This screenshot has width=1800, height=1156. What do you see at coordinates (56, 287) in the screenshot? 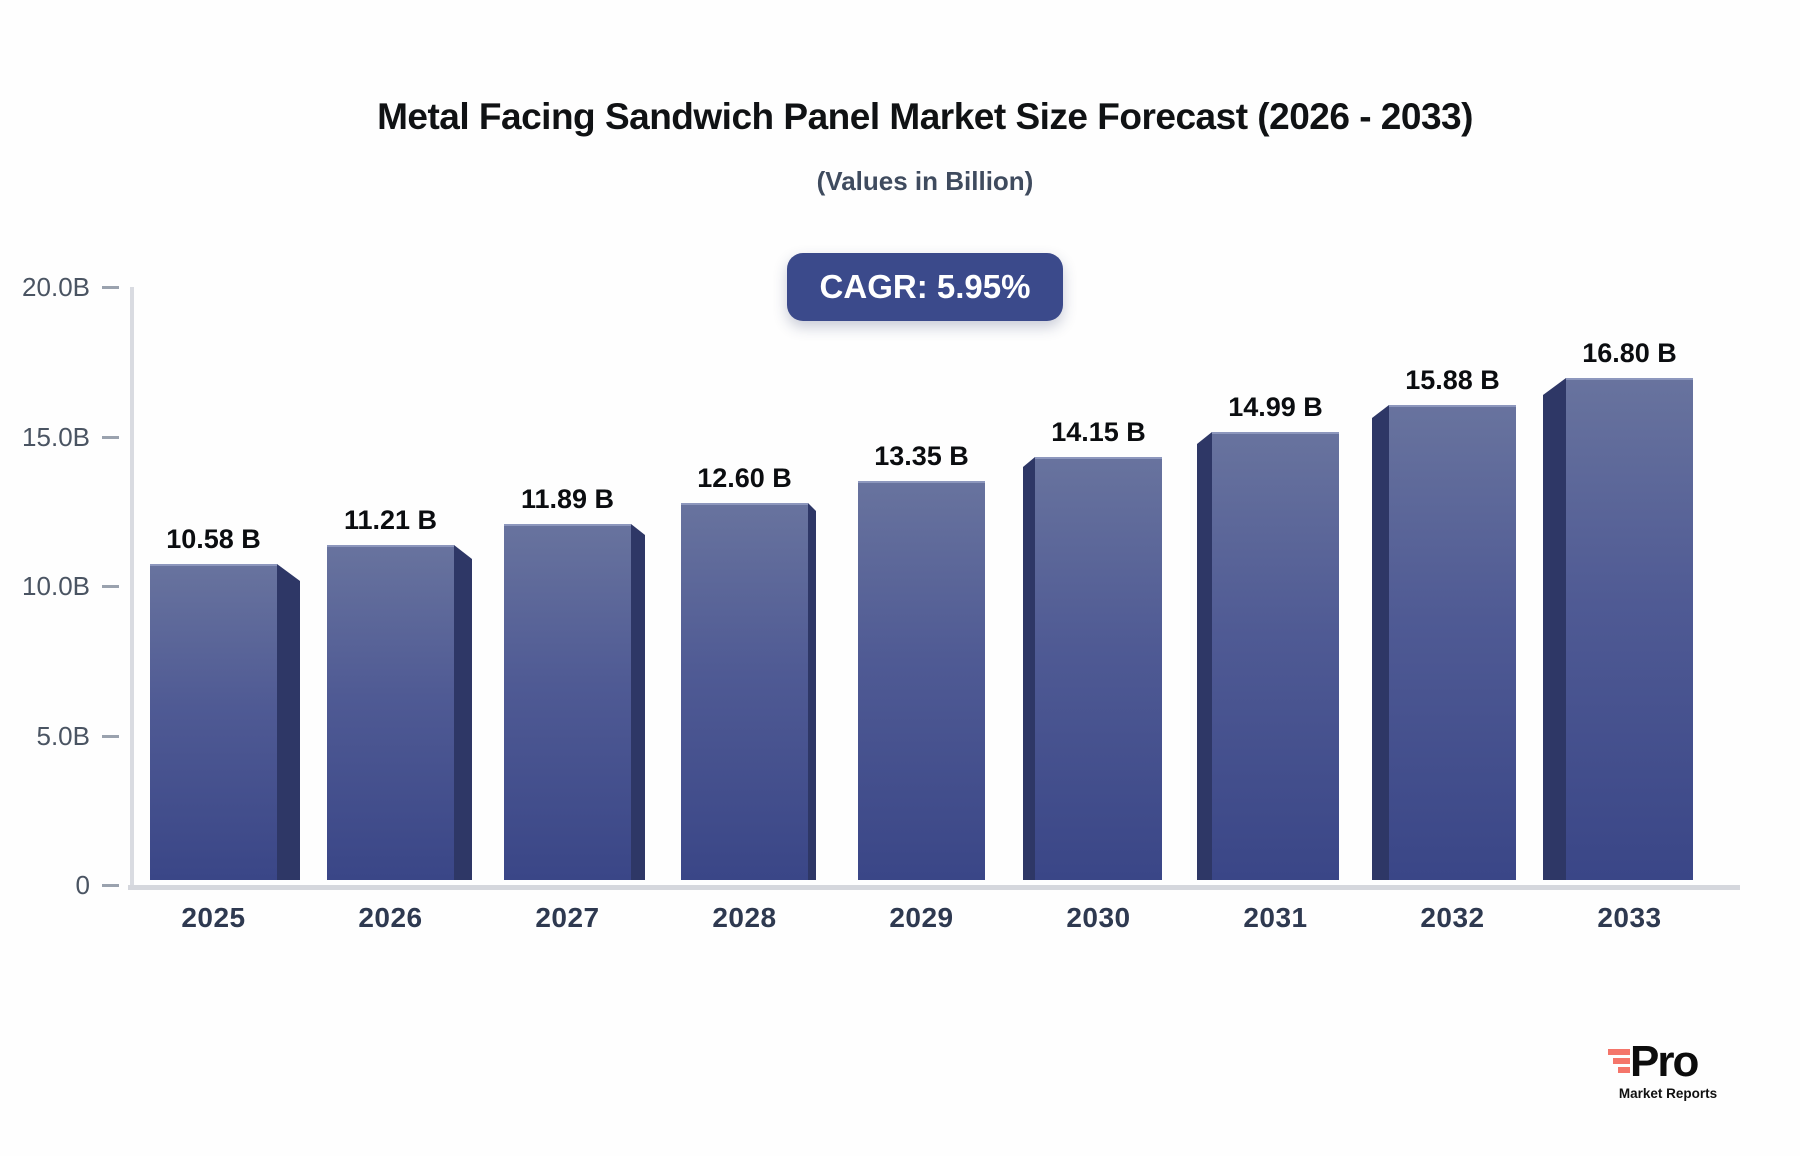
I see `y-tick-label-20.0B: 20.0B` at bounding box center [56, 287].